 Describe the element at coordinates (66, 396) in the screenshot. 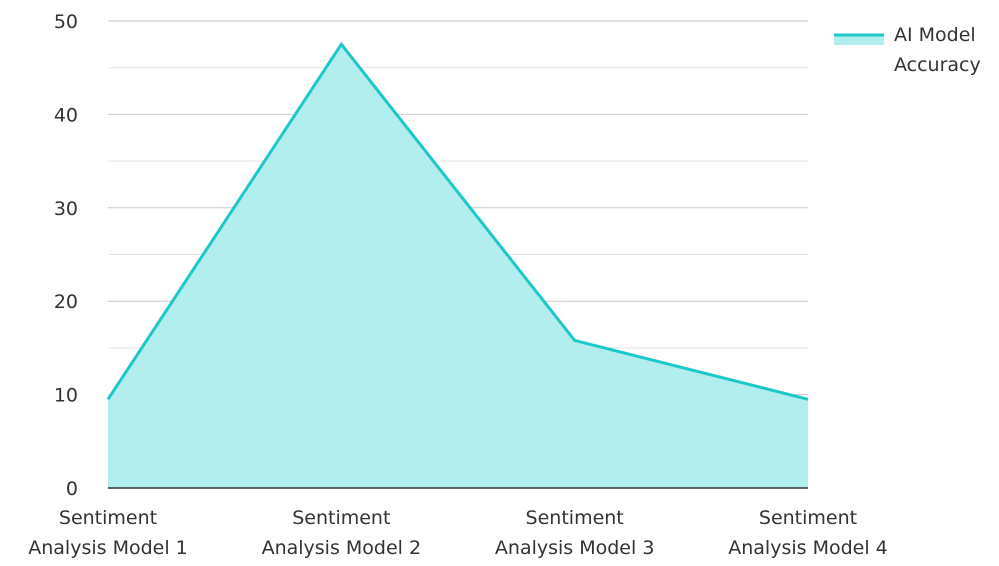

I see `y-tick-label: 10` at that location.